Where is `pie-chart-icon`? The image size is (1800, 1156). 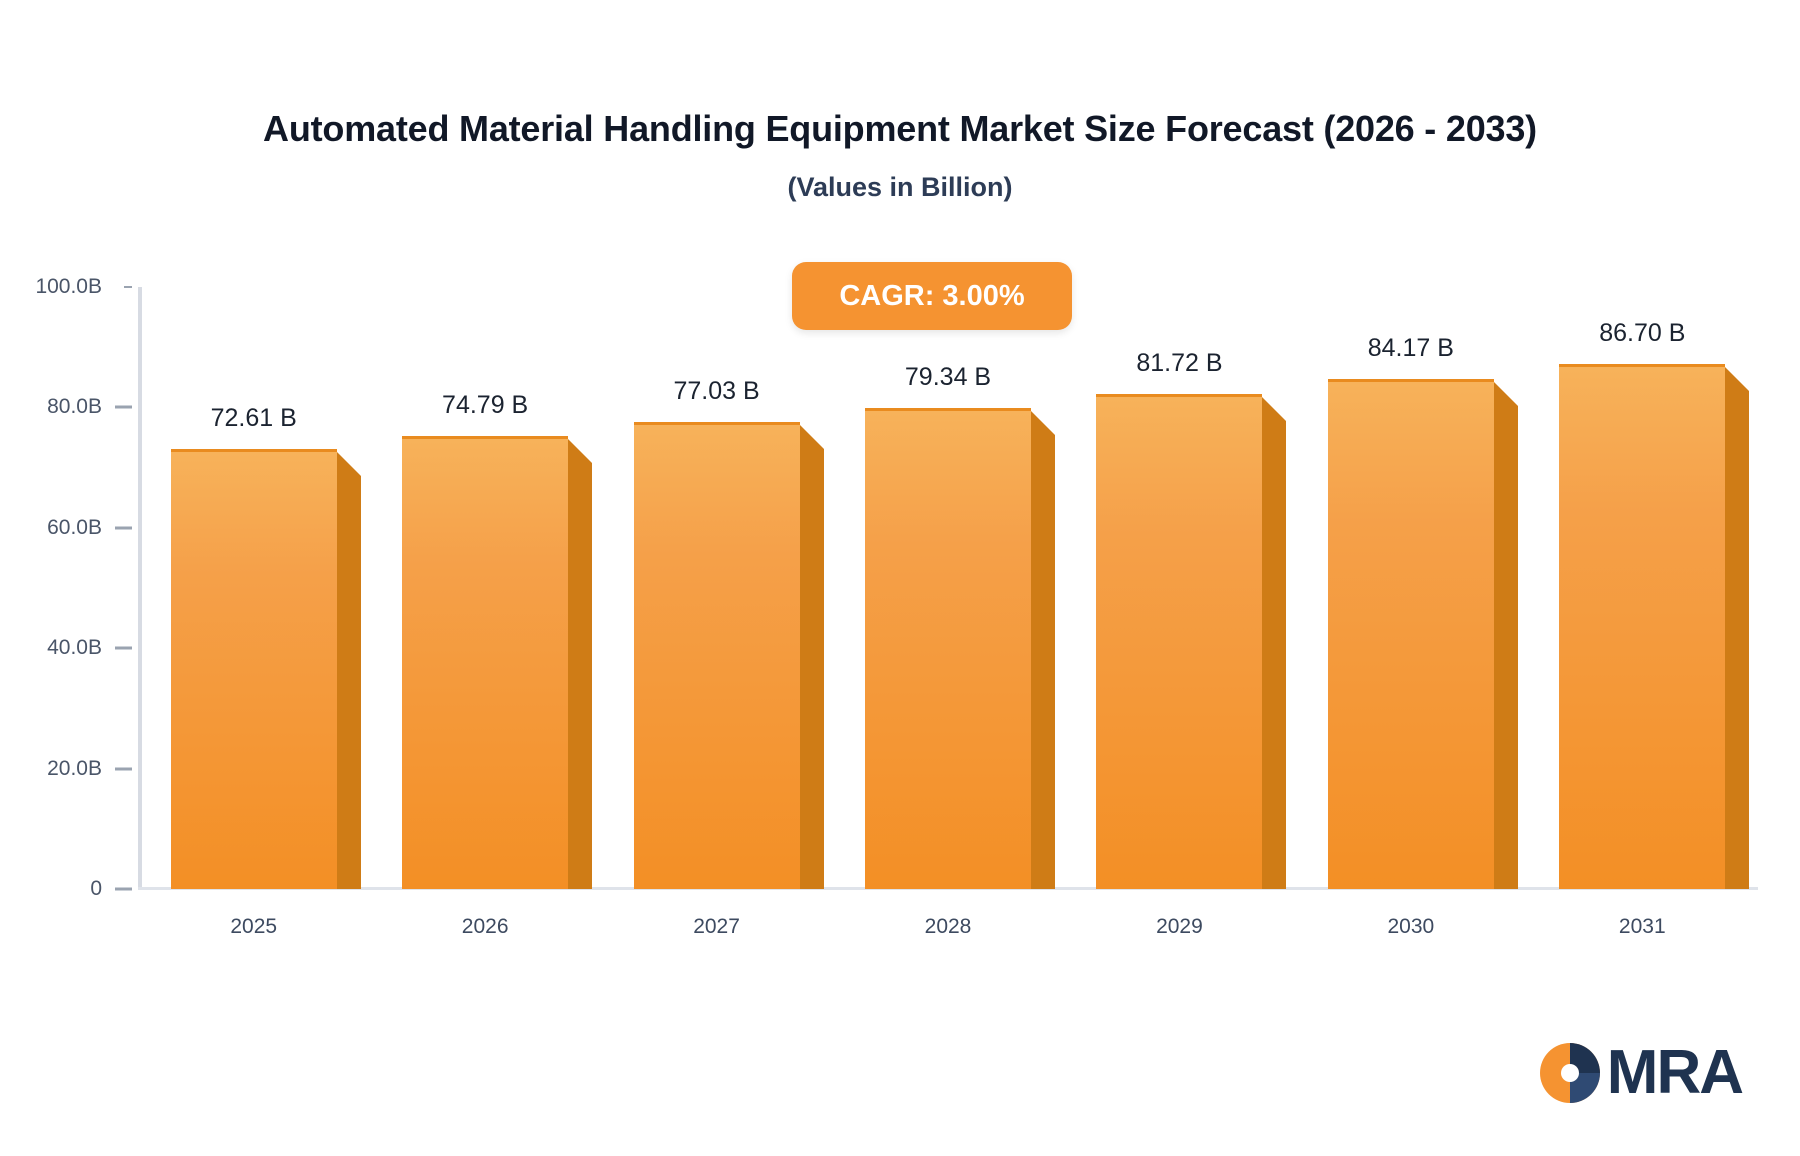
pie-chart-icon is located at coordinates (1570, 1073).